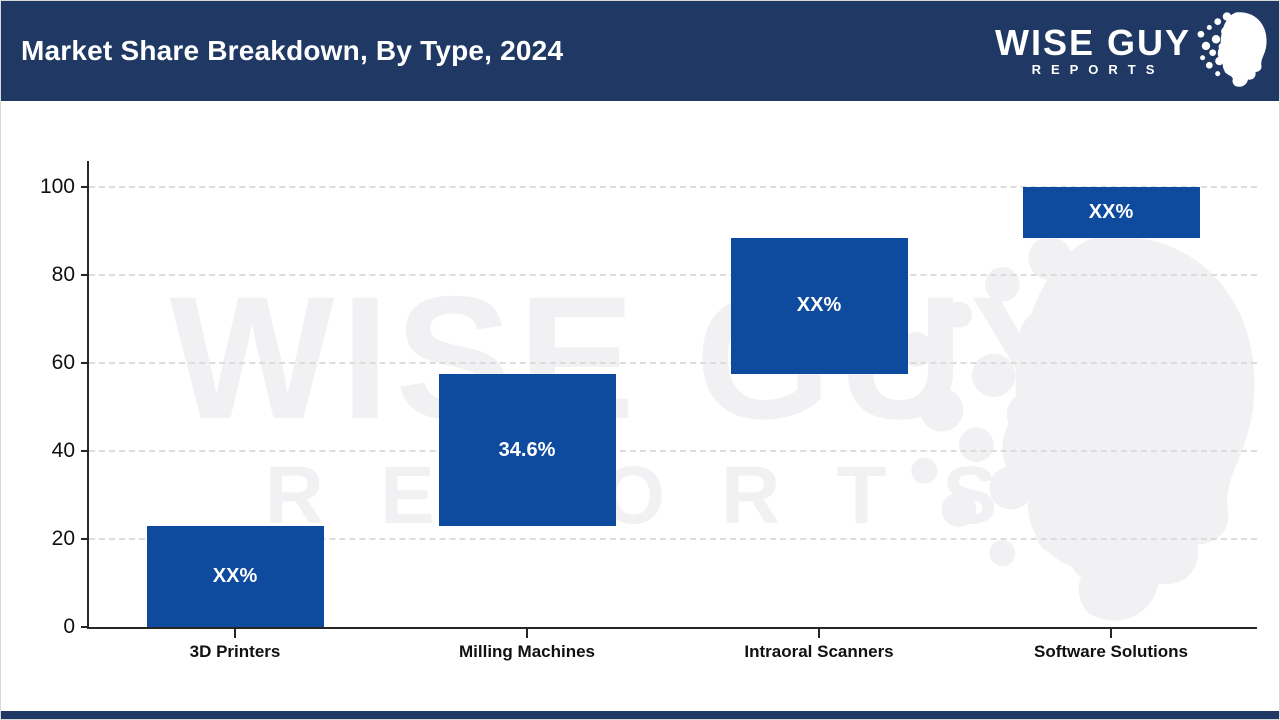 This screenshot has height=720, width=1280. I want to click on category-label-software-solutions: Software Solutions, so click(1111, 651).